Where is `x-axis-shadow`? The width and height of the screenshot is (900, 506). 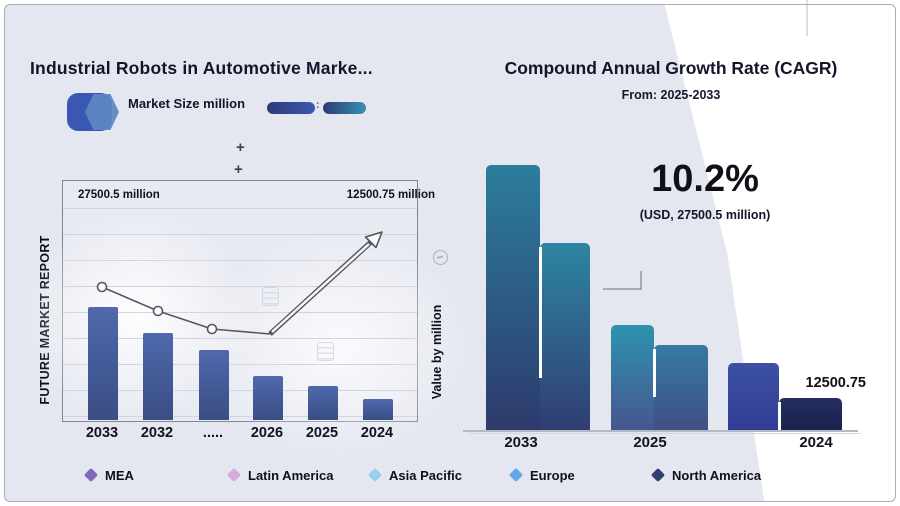
x-axis-shadow is located at coordinates (665, 433).